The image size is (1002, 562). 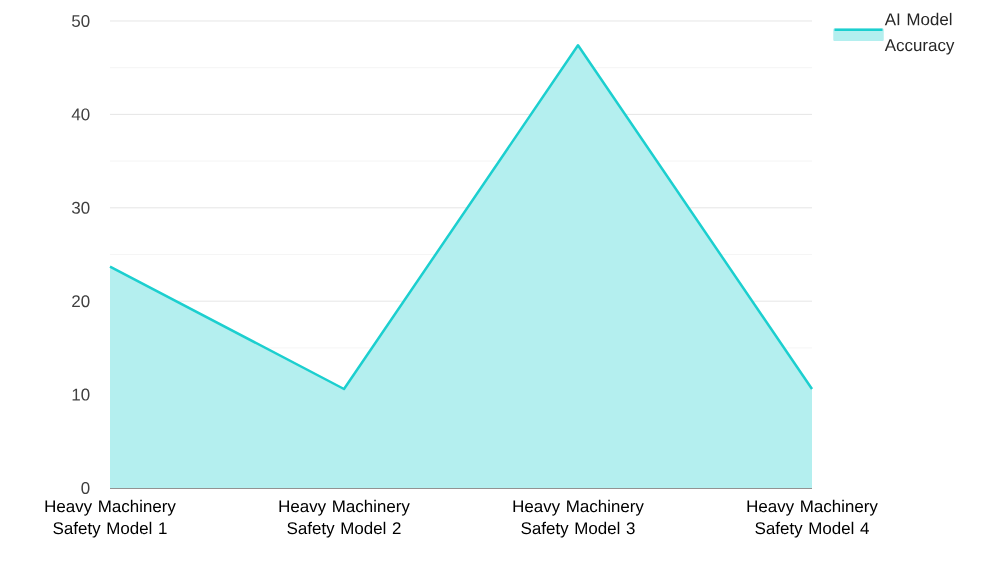 What do you see at coordinates (812, 518) in the screenshot?
I see `x-tick-label: Heavy Machinery Safety Model 4` at bounding box center [812, 518].